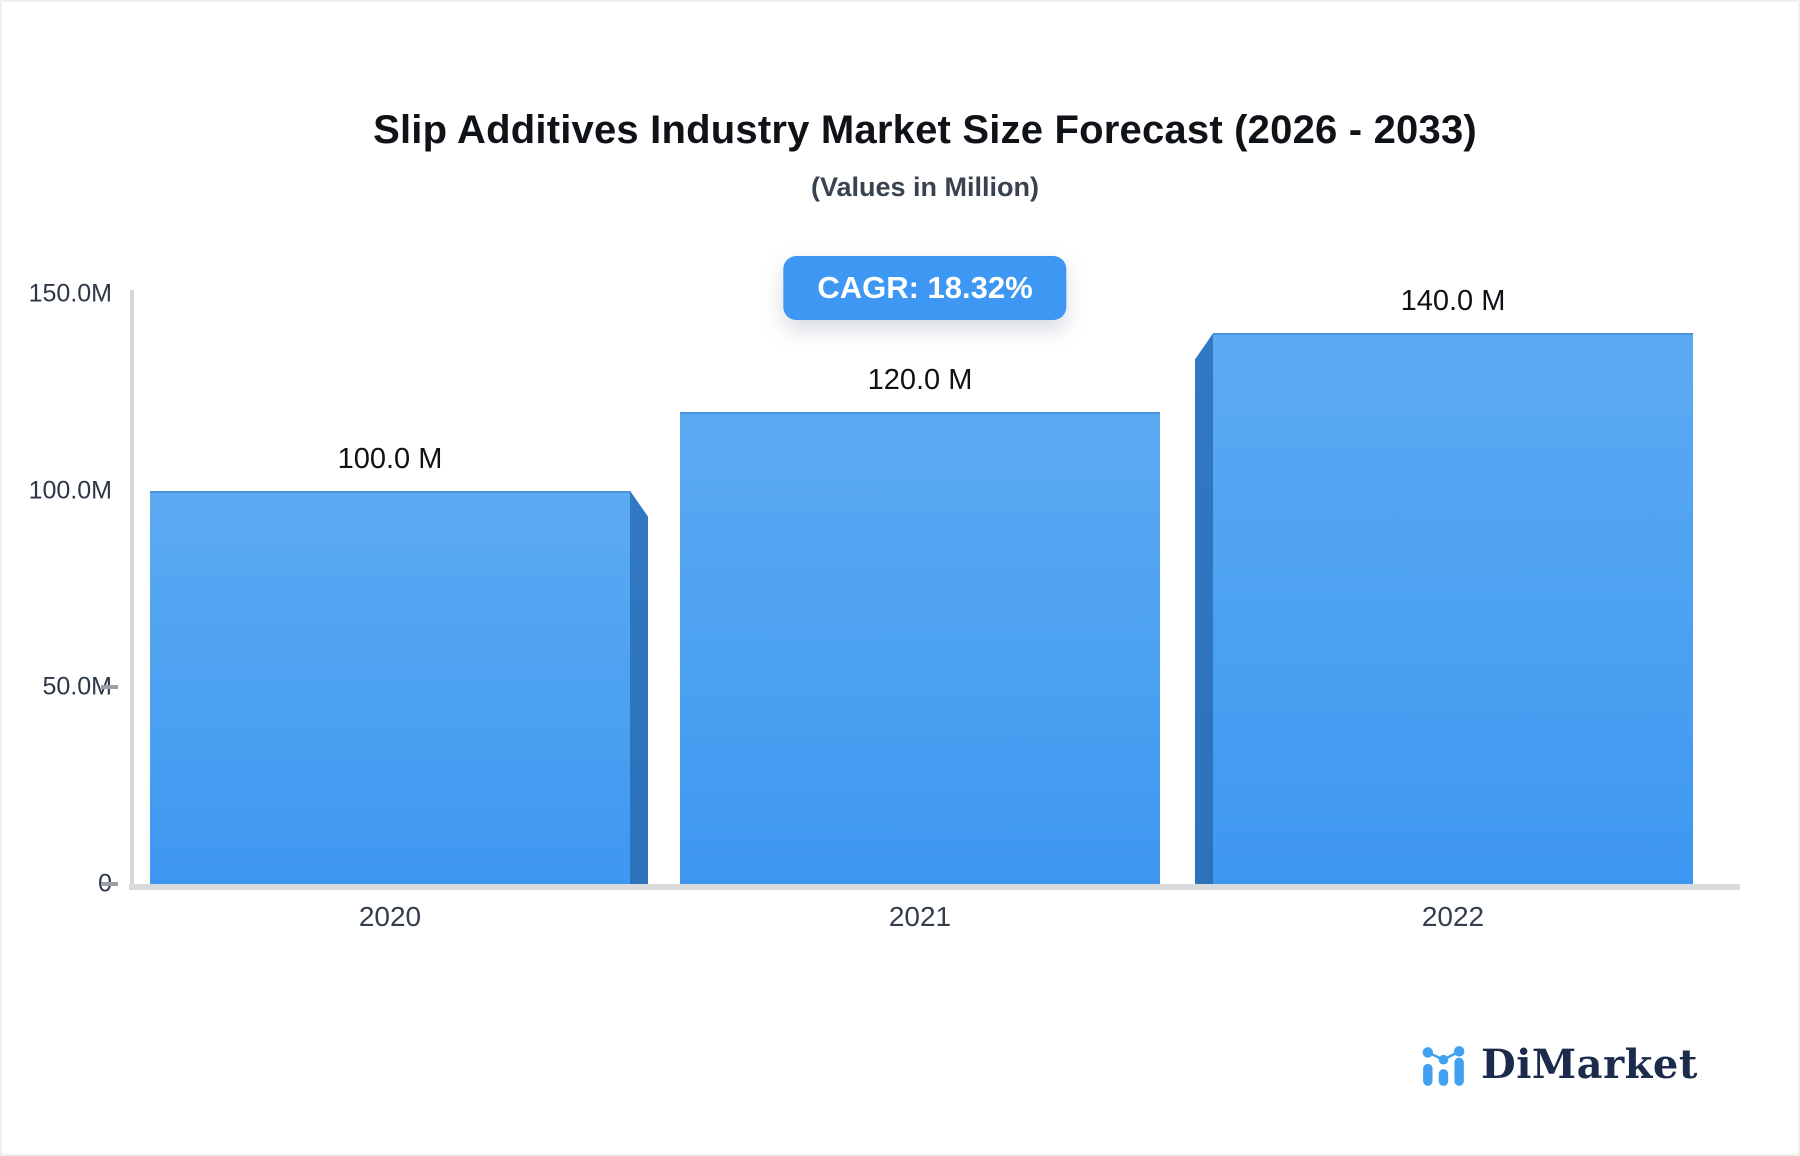 The width and height of the screenshot is (1800, 1156). Describe the element at coordinates (70, 490) in the screenshot. I see `y-tick-label-100.0M: 100.0M` at that location.